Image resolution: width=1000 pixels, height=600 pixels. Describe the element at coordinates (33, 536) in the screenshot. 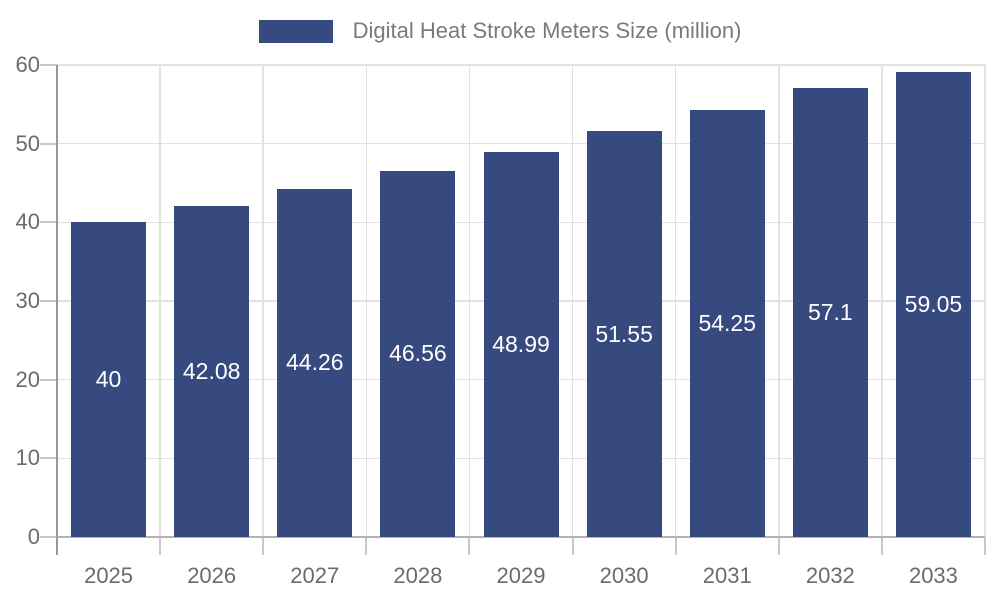

I see `y-axis-label: 0` at that location.